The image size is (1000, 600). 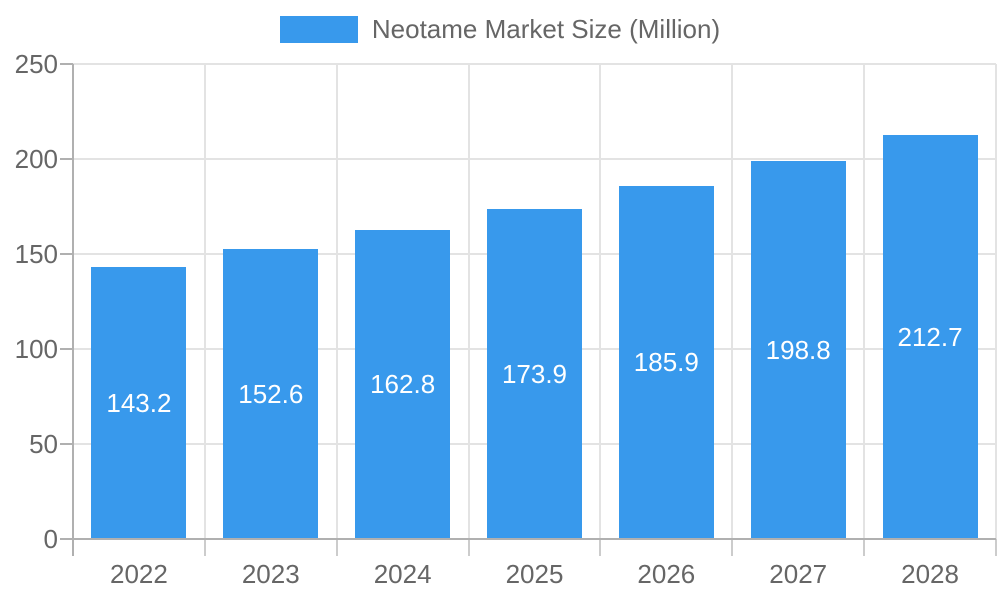 I want to click on bar-value-label: 143.2, so click(x=139, y=402).